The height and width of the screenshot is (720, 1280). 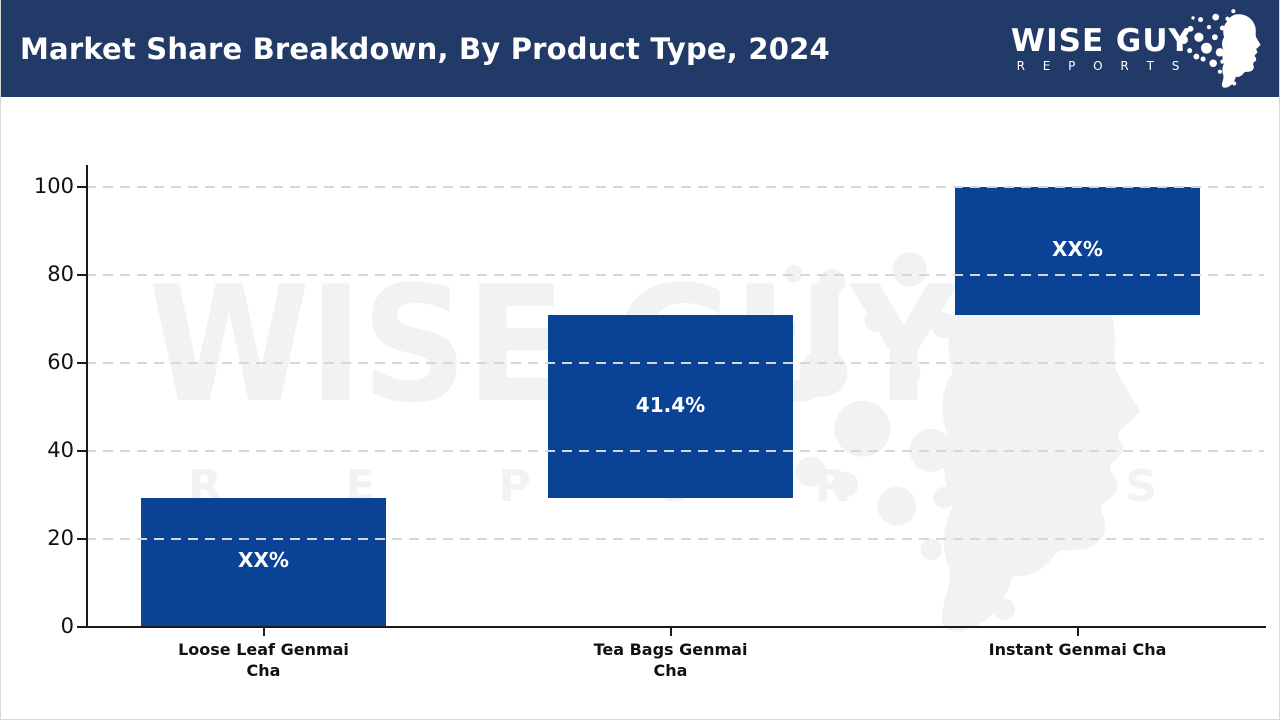 What do you see at coordinates (263, 649) in the screenshot?
I see `x-category-label-line: Loose Leaf Genmai` at bounding box center [263, 649].